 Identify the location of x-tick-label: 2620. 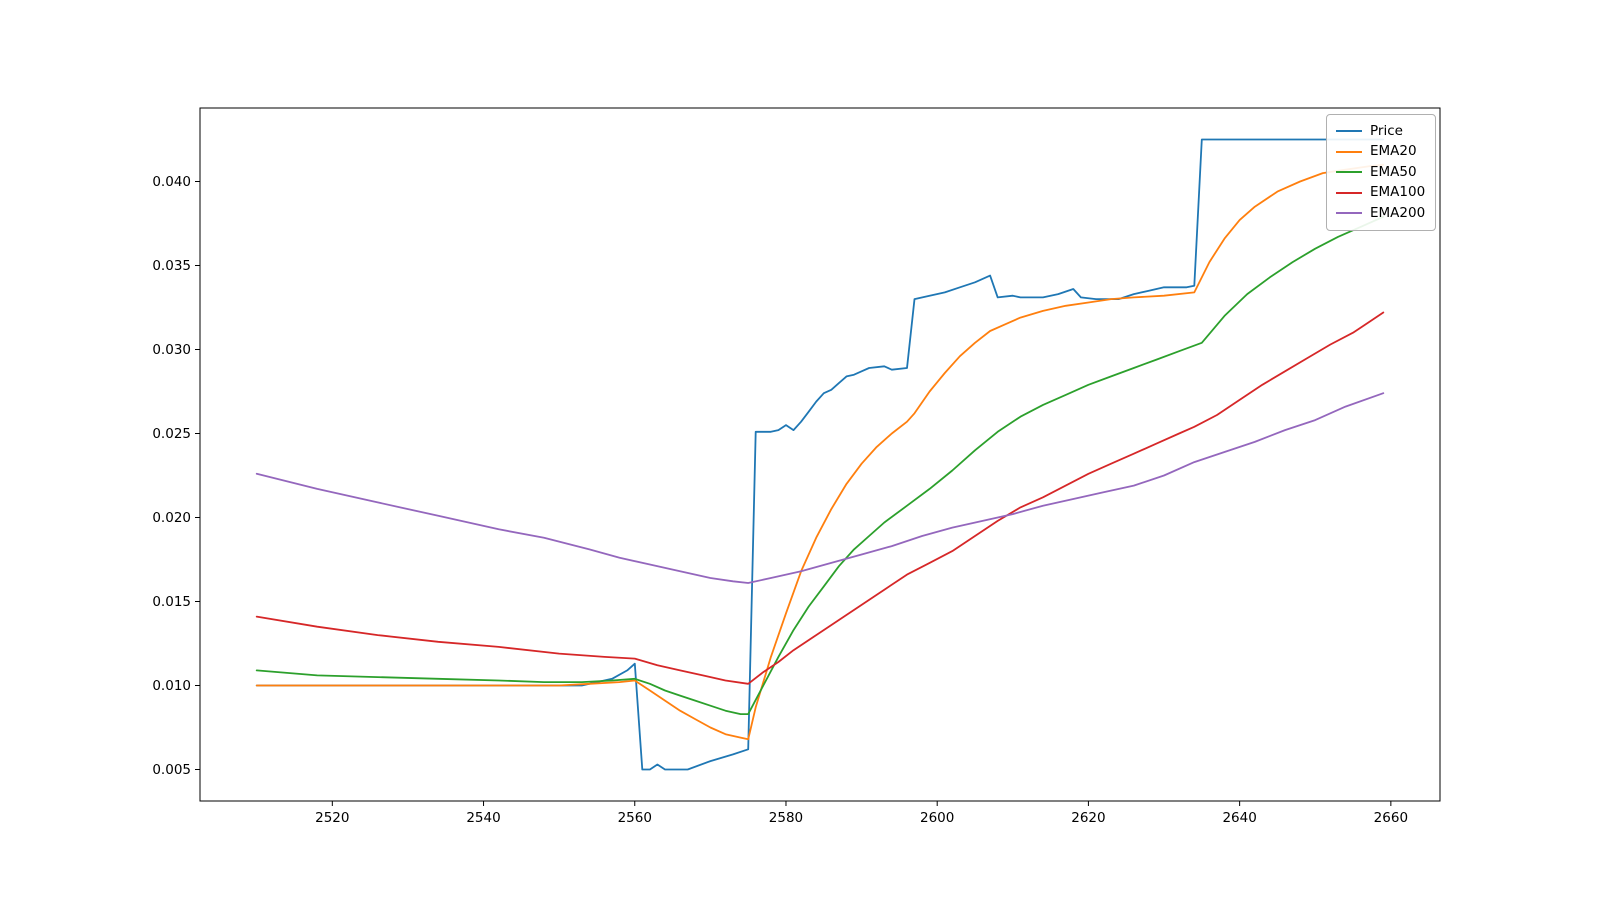
(1088, 818).